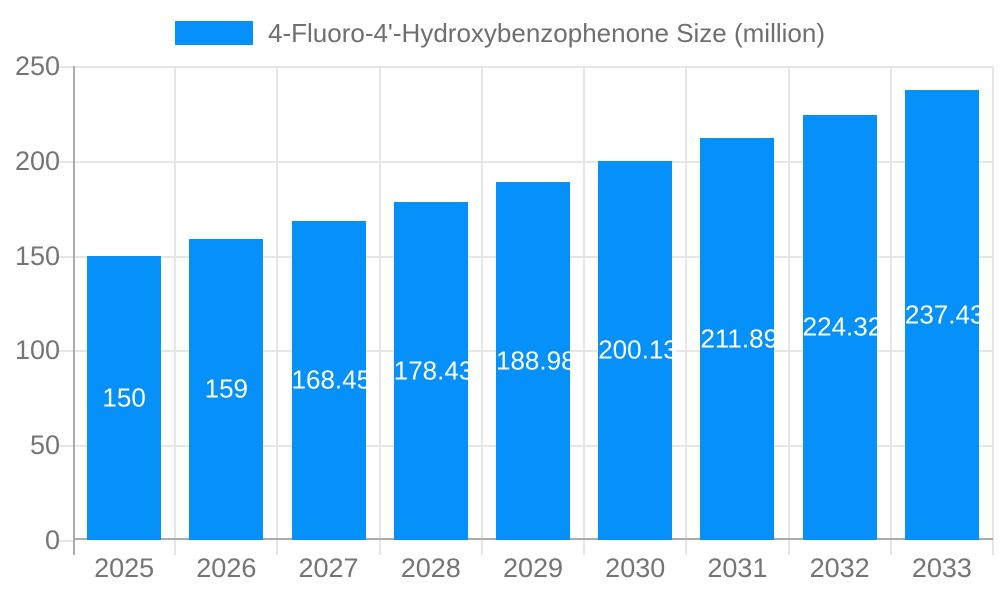 Image resolution: width=1000 pixels, height=600 pixels. What do you see at coordinates (941, 568) in the screenshot?
I see `x-axis-tick-label: 2033` at bounding box center [941, 568].